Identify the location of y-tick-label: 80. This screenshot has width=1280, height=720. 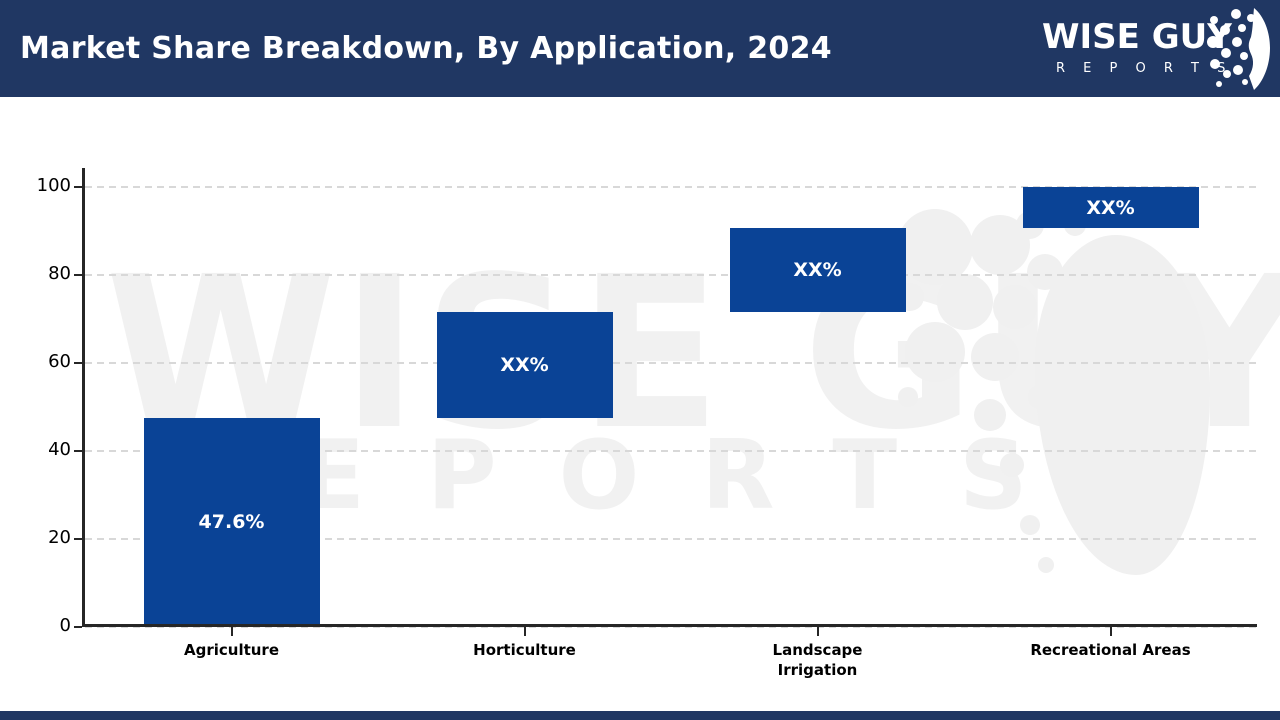
(59, 273).